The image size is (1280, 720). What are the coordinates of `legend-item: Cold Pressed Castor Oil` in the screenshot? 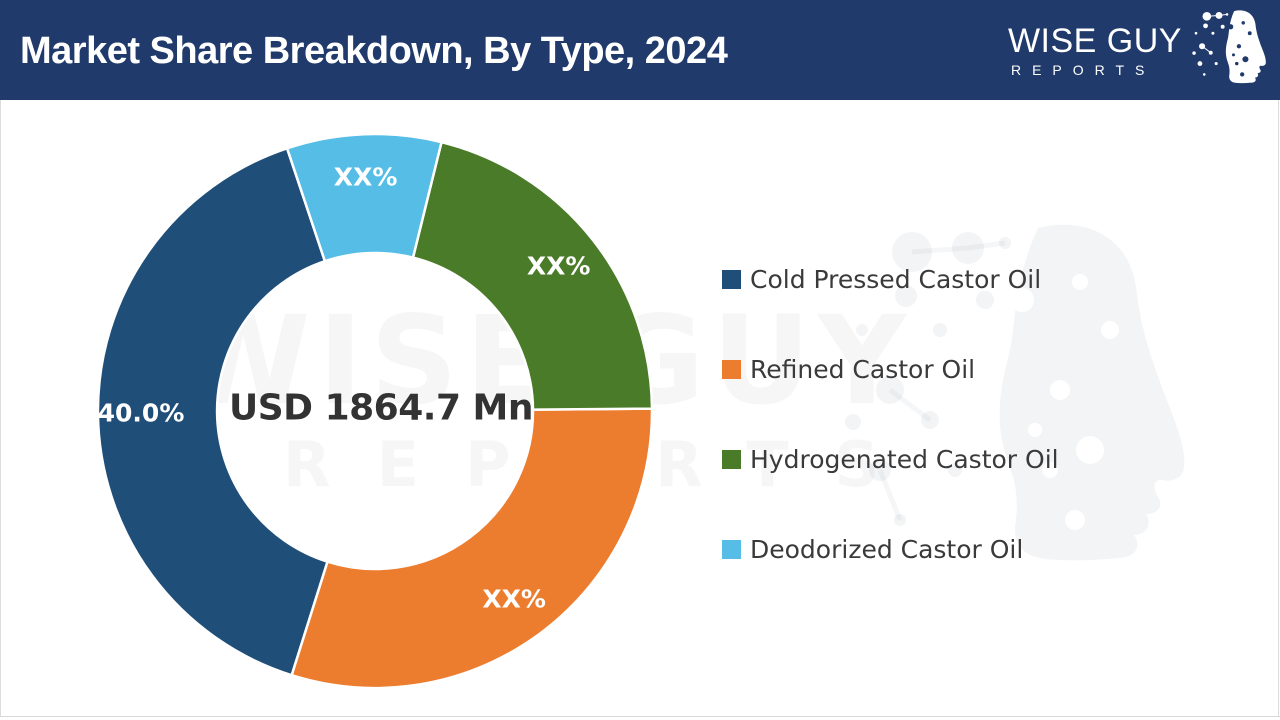 It's located at (881, 279).